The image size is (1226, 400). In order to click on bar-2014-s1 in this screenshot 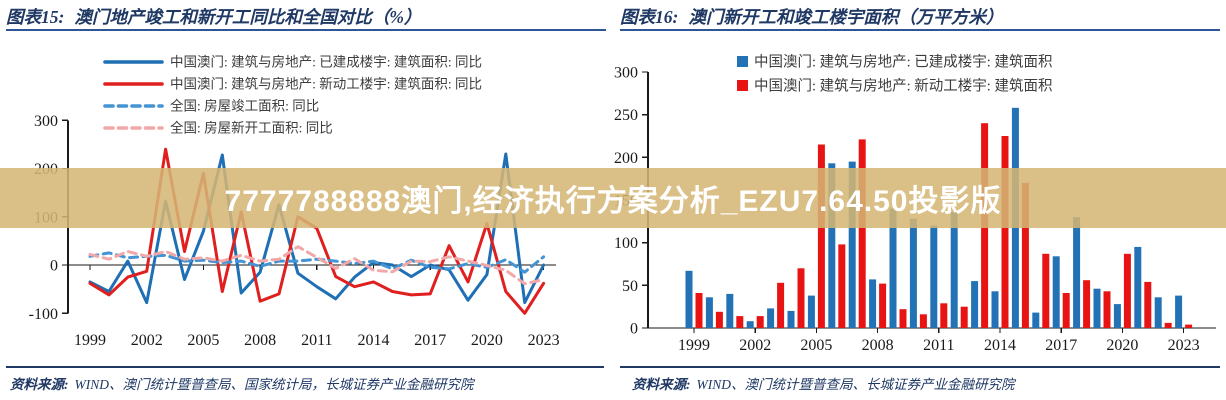, I will do `click(1005, 232)`.